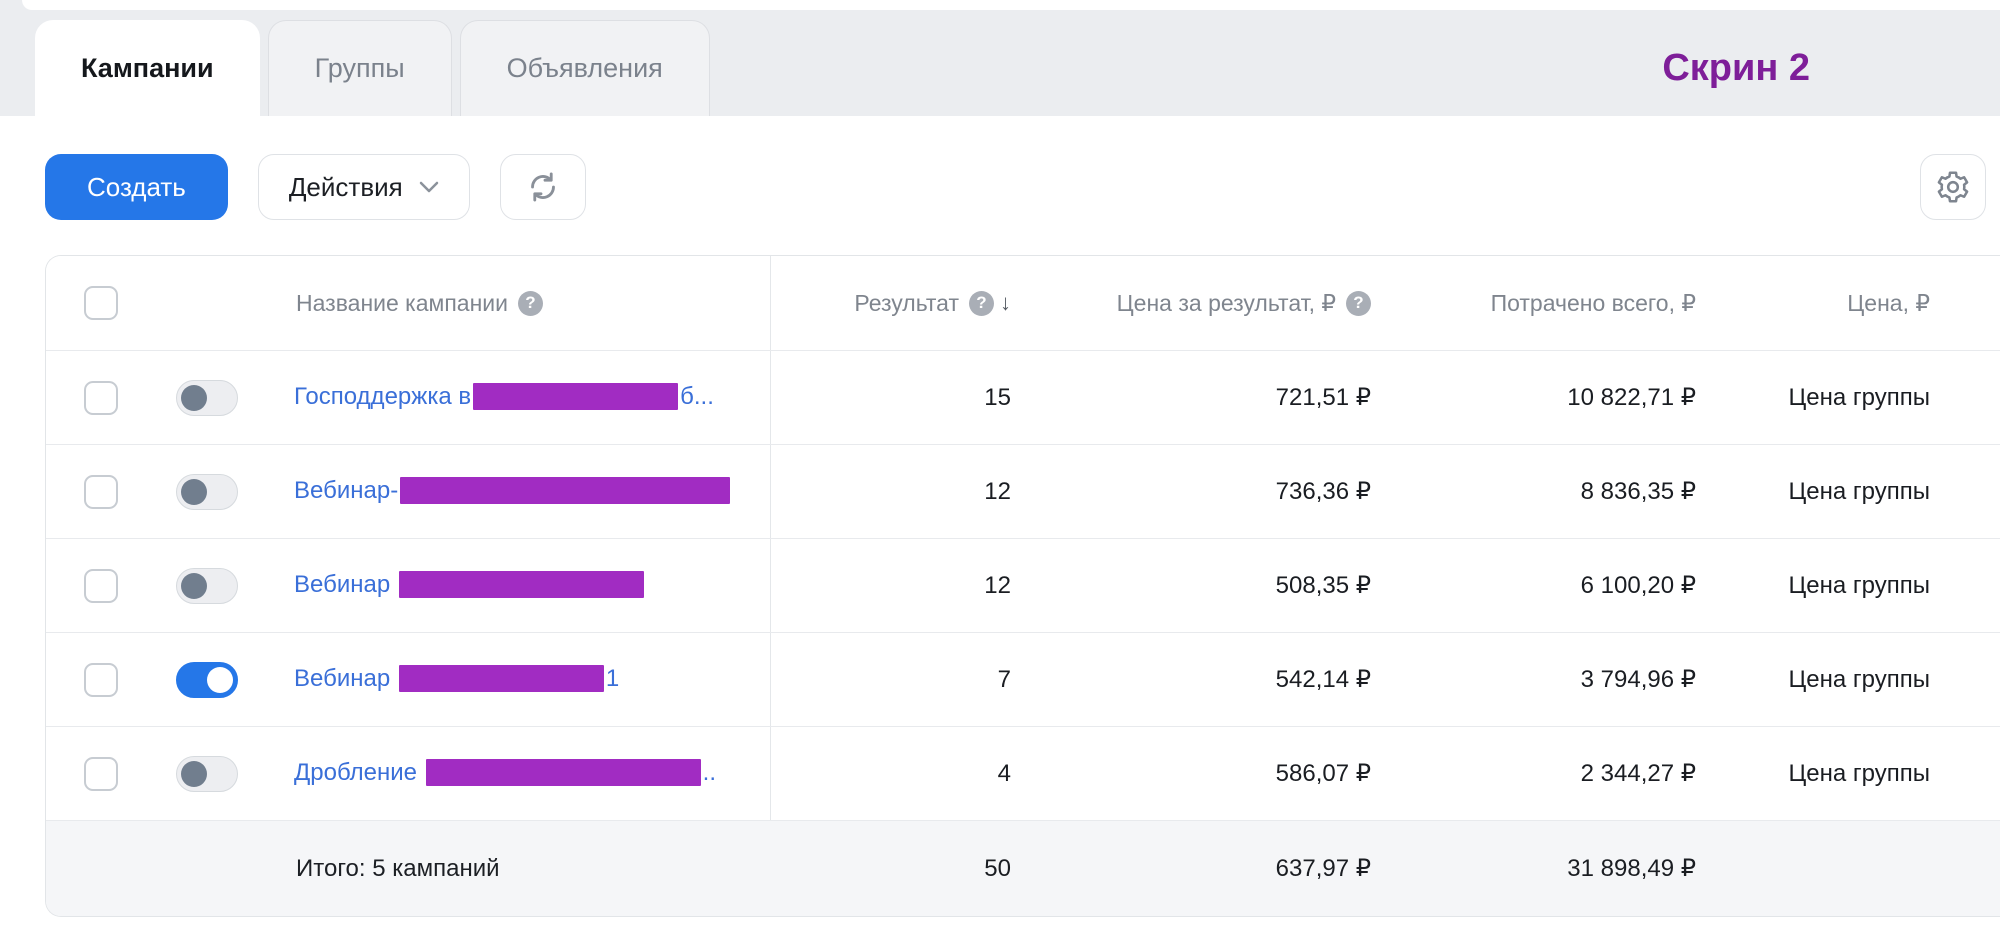 Image resolution: width=2000 pixels, height=925 pixels. I want to click on sort-desc-icon: ↓, so click(1005, 302).